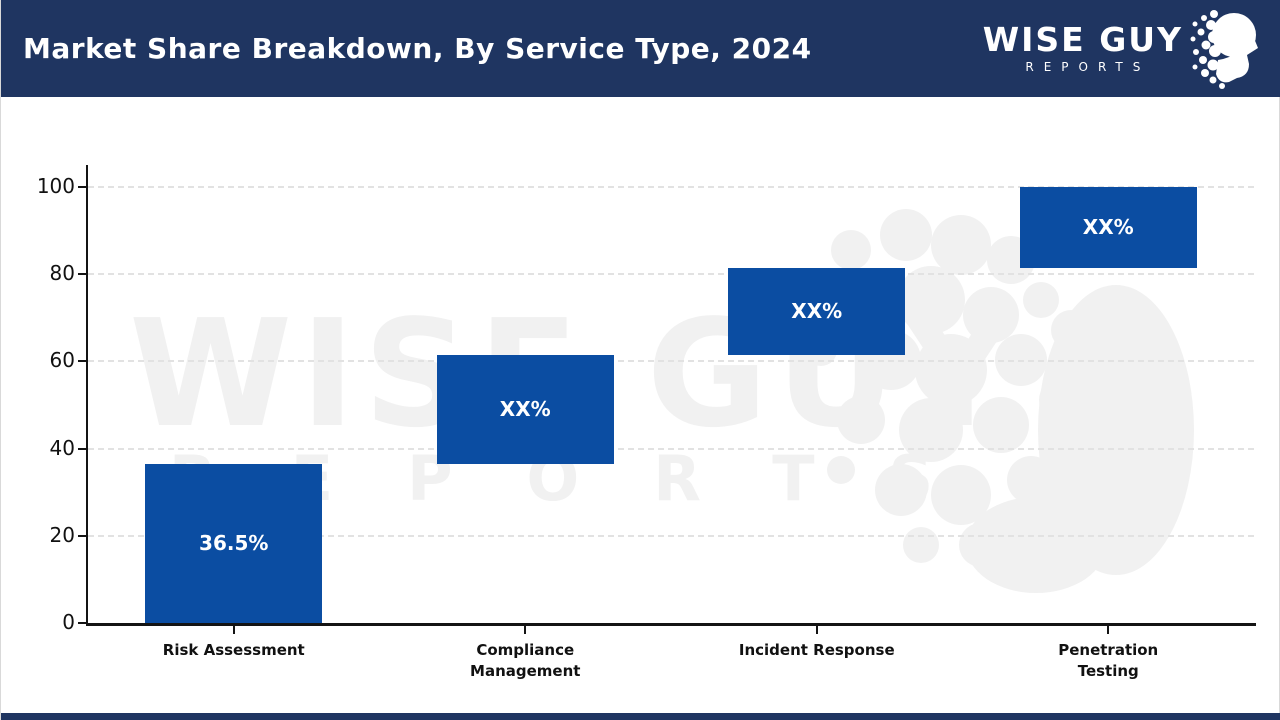 The width and height of the screenshot is (1280, 720). I want to click on y-tick-label: 80, so click(62, 273).